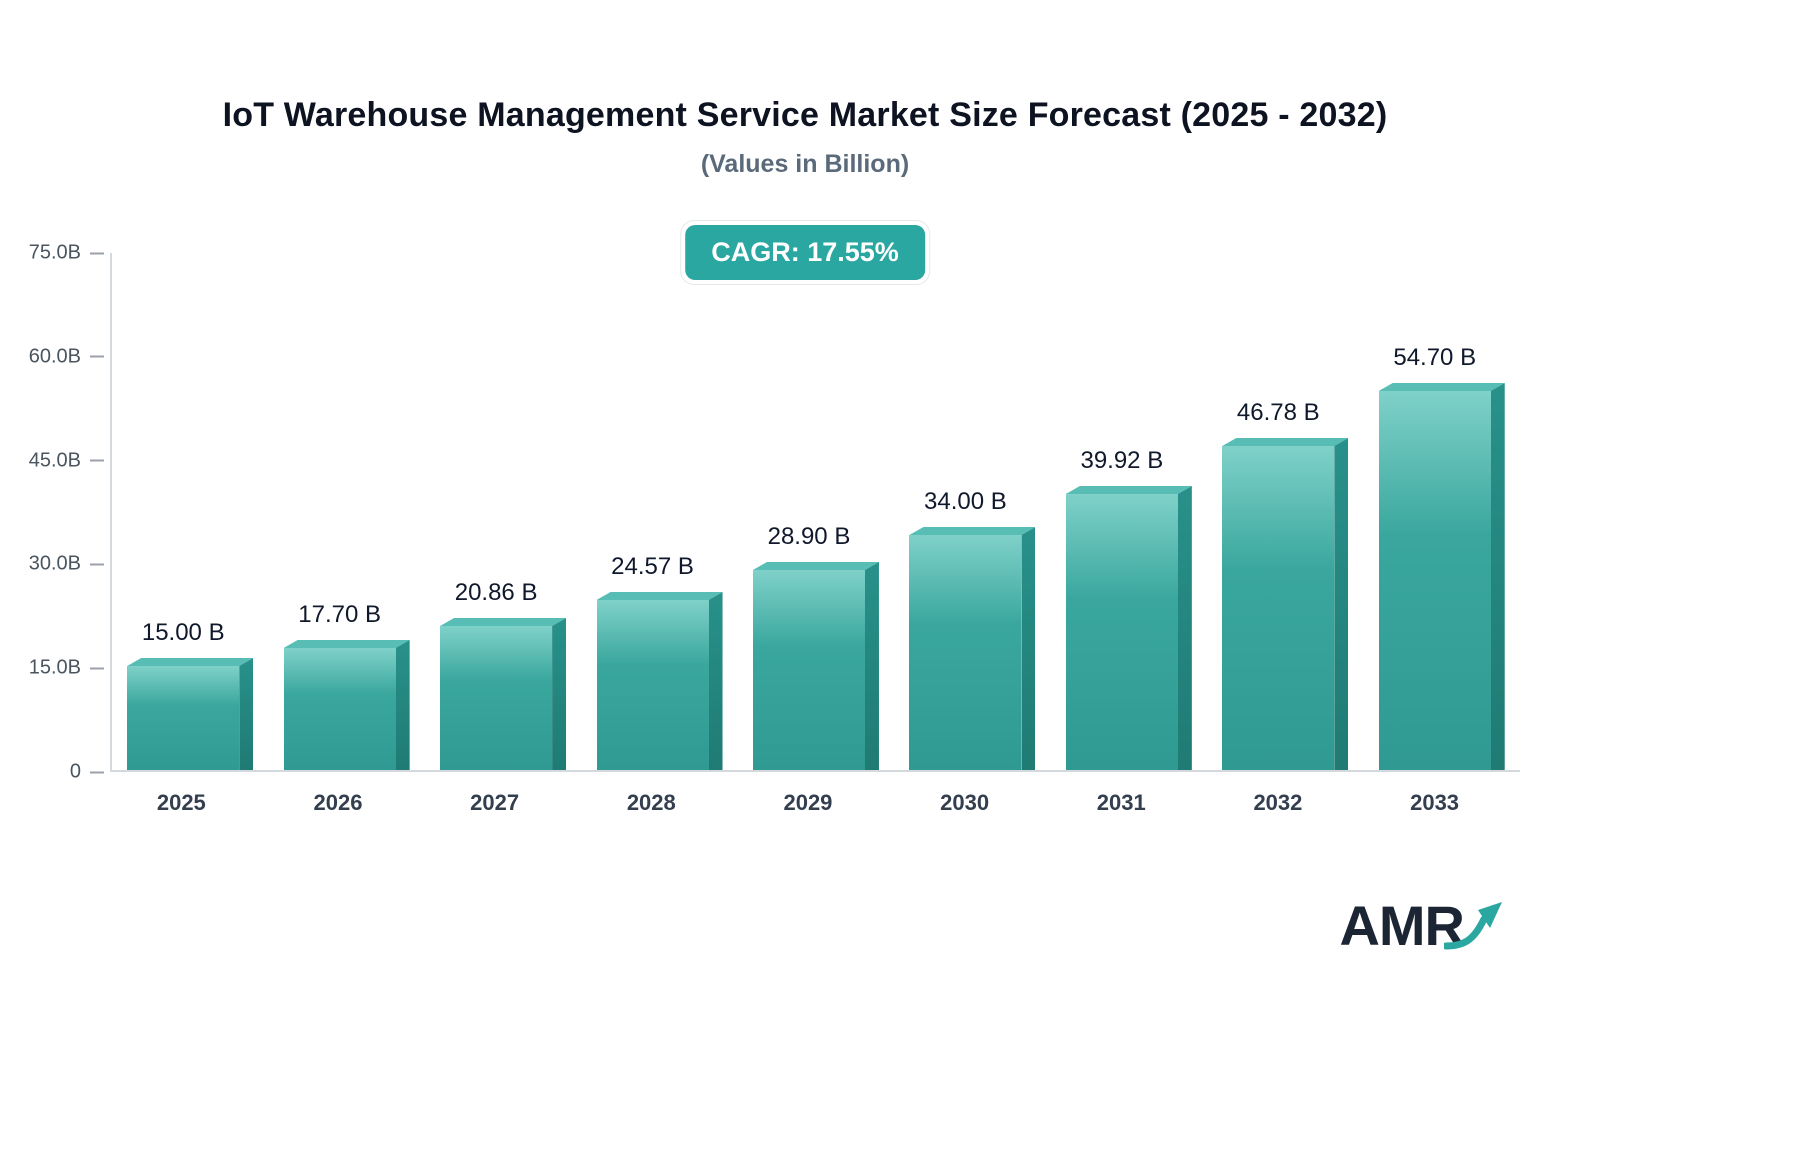 This screenshot has width=1800, height=1156. What do you see at coordinates (652, 566) in the screenshot?
I see `bar-value-label: 24.57 B` at bounding box center [652, 566].